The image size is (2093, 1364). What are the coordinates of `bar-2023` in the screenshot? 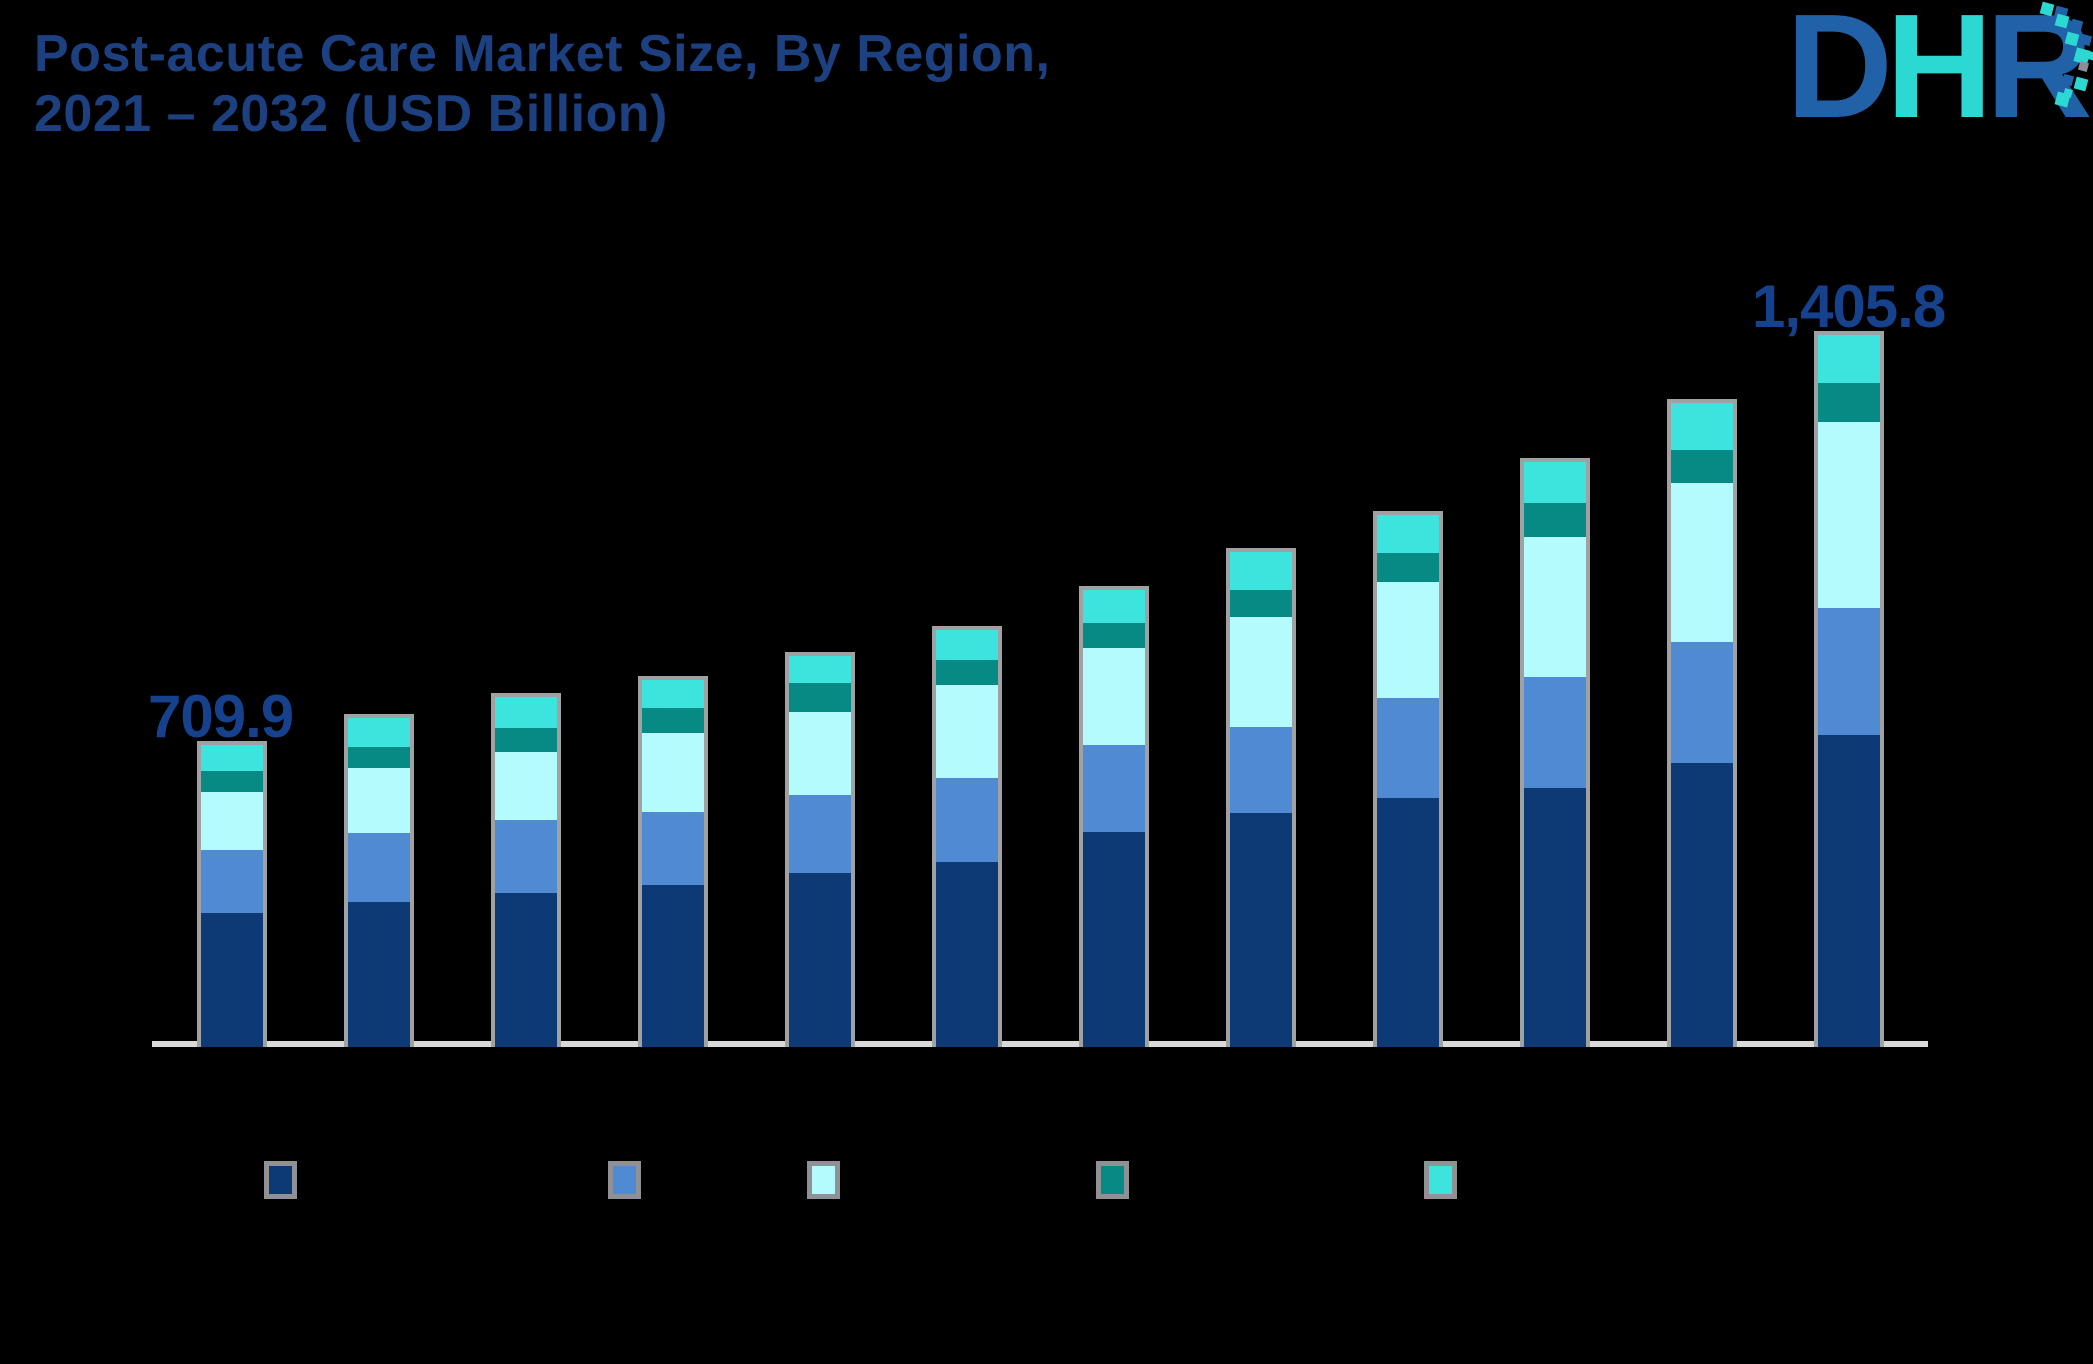 It's located at (526, 870).